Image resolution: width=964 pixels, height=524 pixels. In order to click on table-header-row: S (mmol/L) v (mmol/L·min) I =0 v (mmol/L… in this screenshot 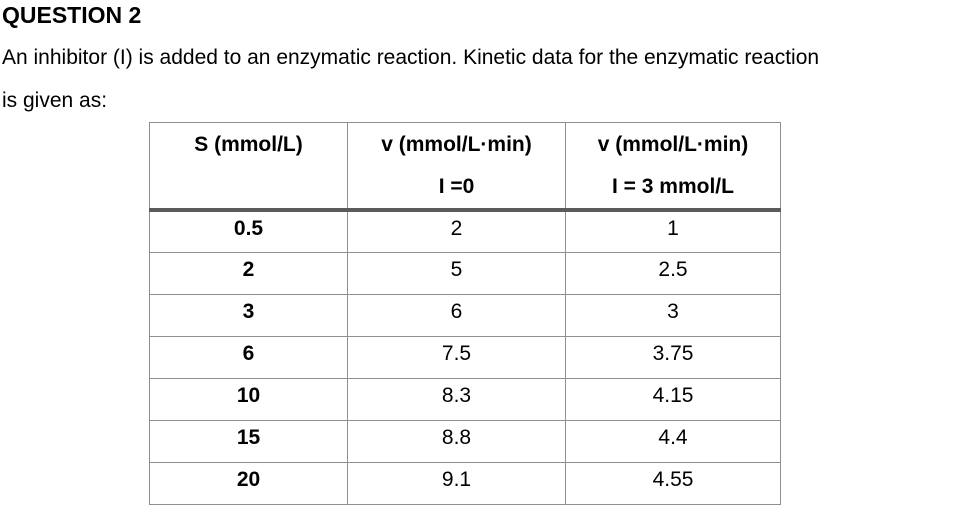, I will do `click(465, 167)`.